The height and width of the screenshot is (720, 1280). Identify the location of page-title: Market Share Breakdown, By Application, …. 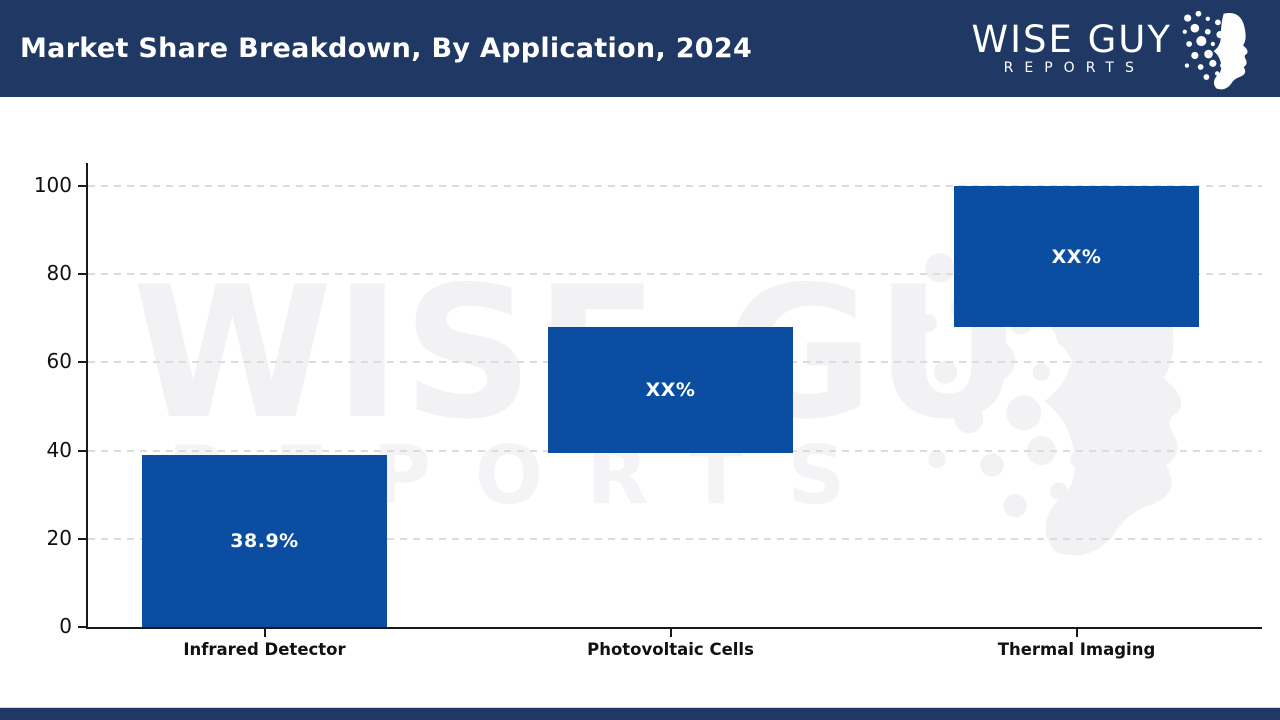
(386, 48).